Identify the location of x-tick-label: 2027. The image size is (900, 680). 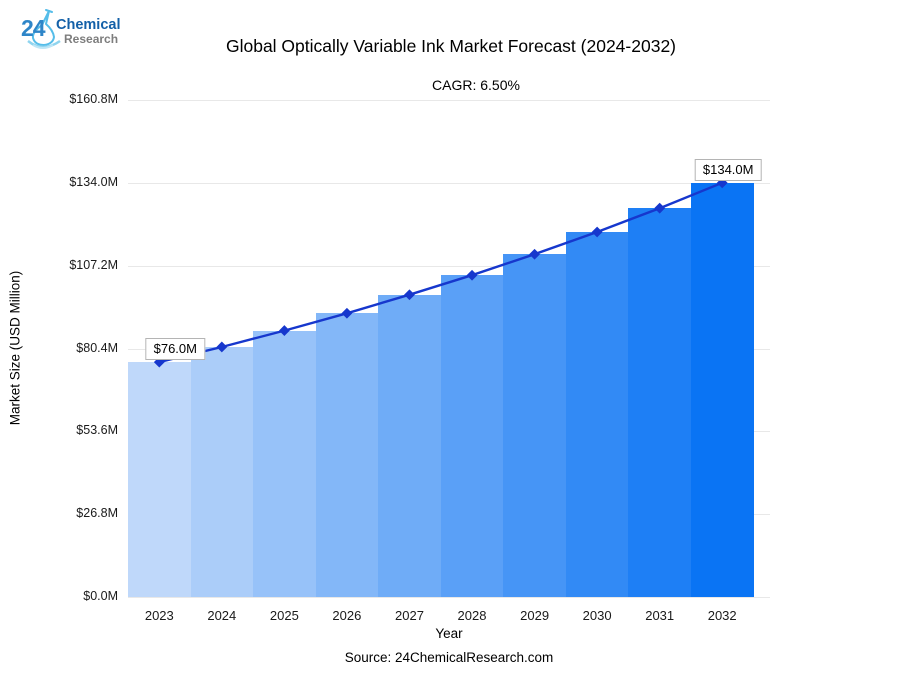
(409, 615).